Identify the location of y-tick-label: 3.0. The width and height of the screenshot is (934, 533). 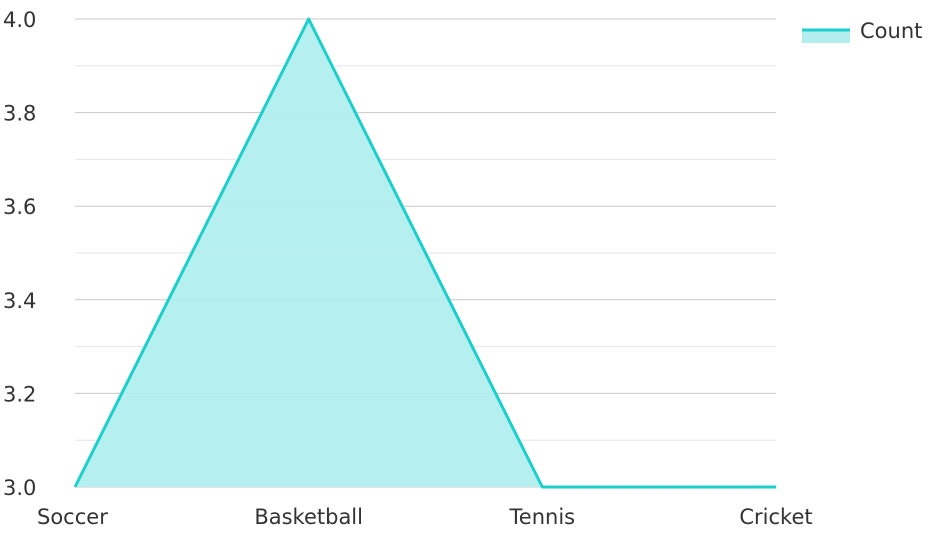
(19, 488).